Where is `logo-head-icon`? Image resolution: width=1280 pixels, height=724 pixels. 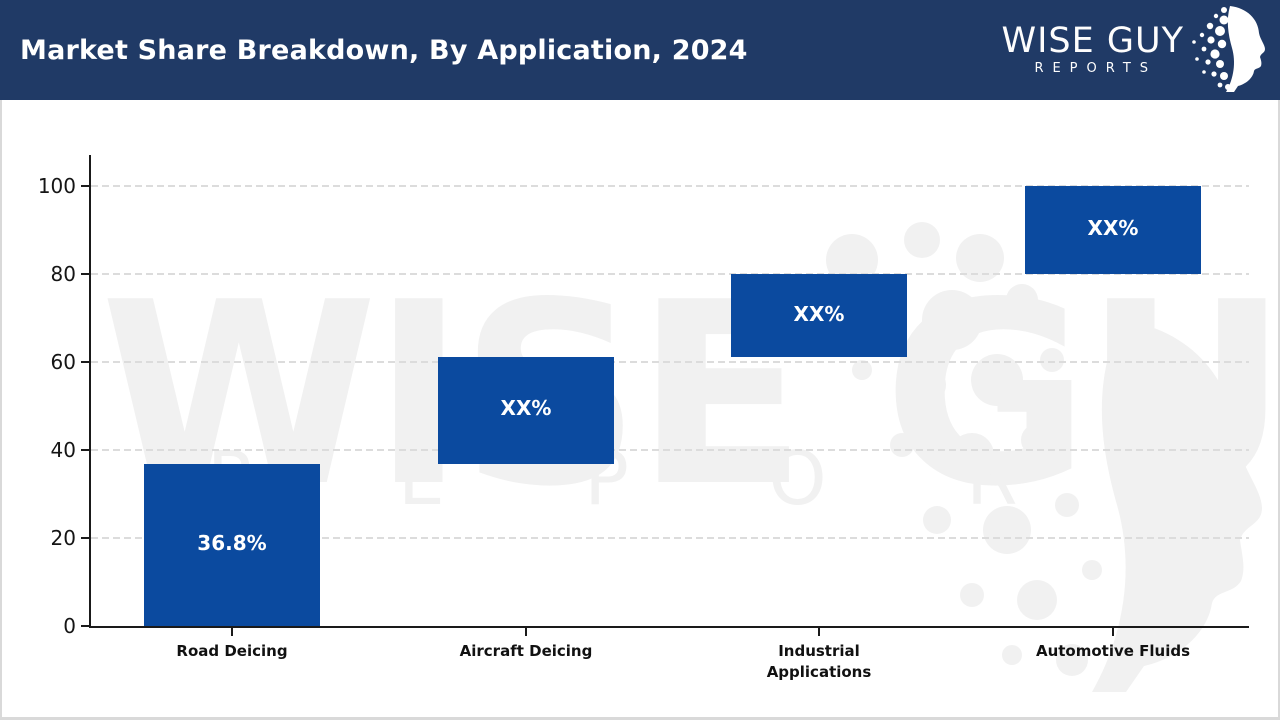
logo-head-icon is located at coordinates (1223, 50).